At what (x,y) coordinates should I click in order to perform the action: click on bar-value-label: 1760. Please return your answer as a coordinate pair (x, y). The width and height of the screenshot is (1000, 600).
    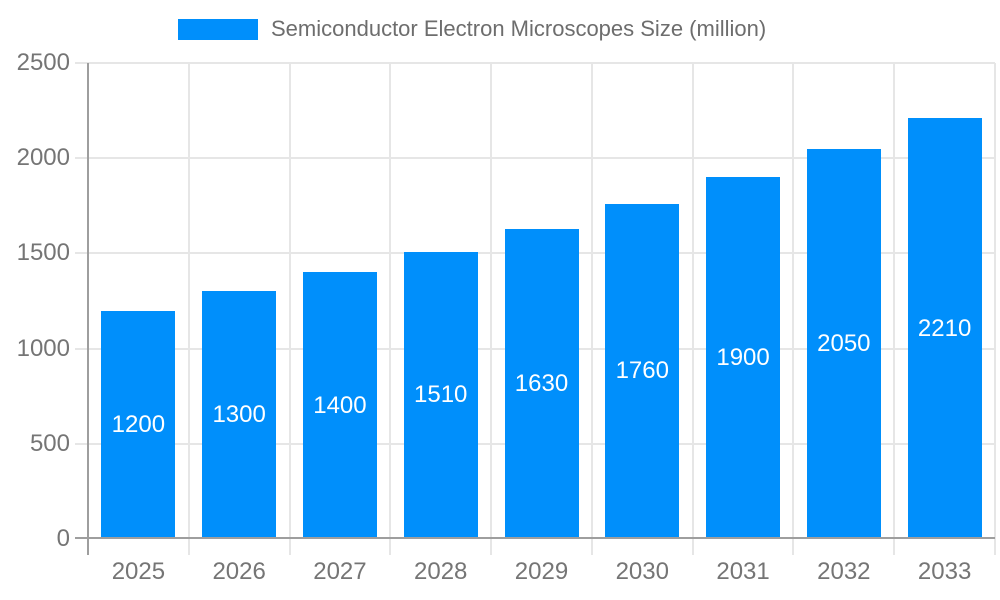
    Looking at the image, I should click on (642, 371).